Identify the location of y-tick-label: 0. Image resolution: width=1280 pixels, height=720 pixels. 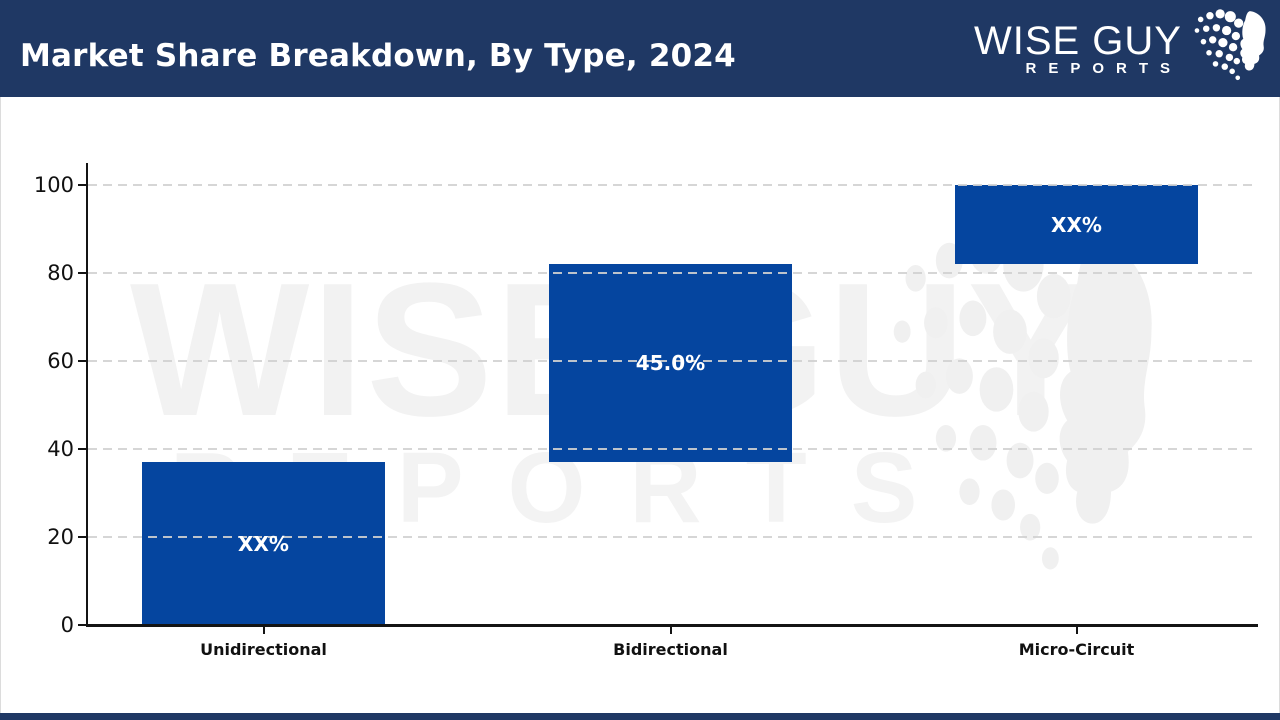
(67, 625).